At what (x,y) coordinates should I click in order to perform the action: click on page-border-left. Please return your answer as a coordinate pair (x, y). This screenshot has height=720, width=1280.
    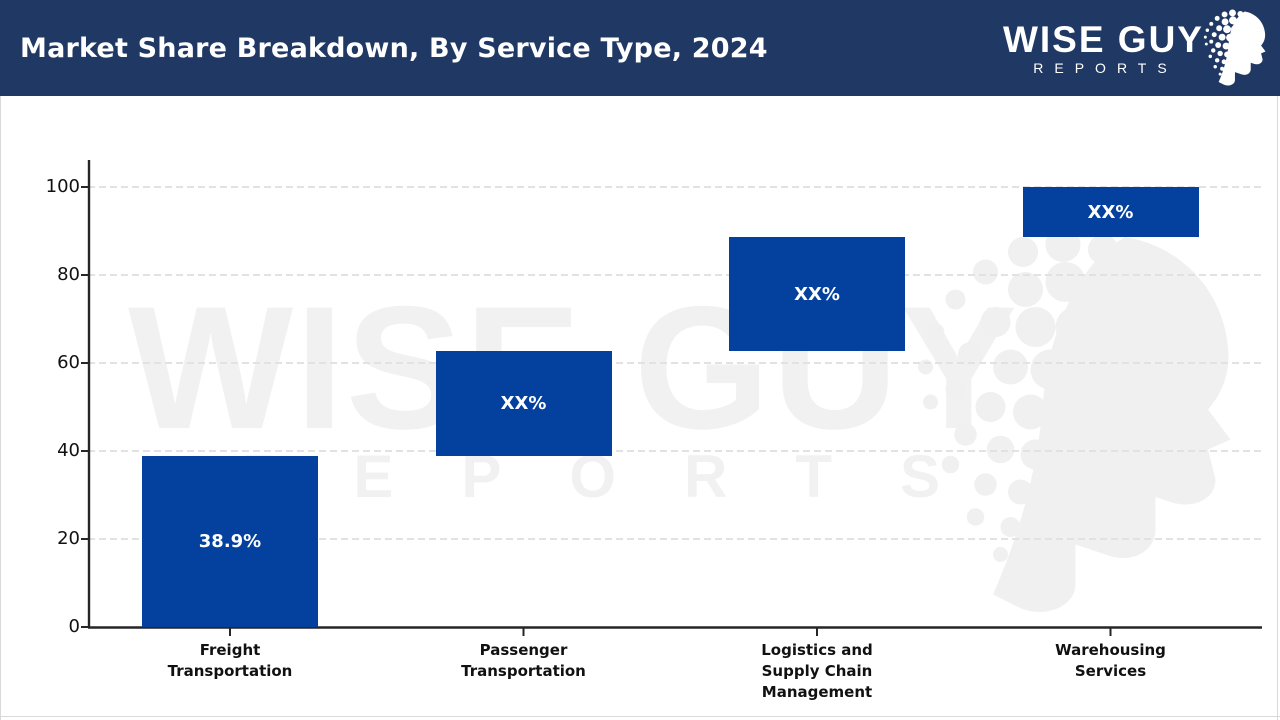
    Looking at the image, I should click on (0, 408).